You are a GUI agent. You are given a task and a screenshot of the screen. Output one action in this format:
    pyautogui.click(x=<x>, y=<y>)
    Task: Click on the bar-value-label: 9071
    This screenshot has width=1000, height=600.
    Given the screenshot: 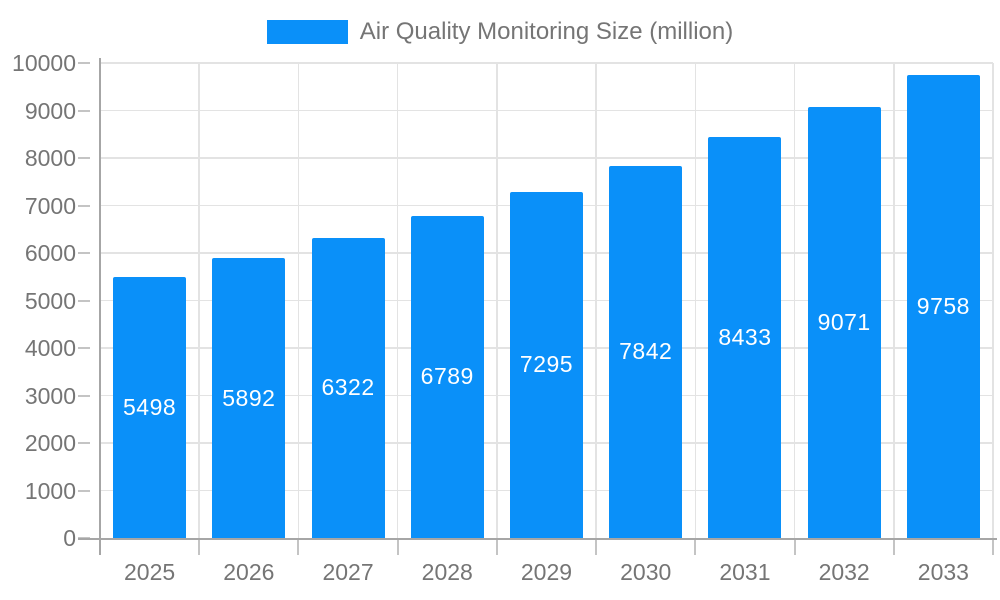 What is the action you would take?
    pyautogui.click(x=844, y=322)
    